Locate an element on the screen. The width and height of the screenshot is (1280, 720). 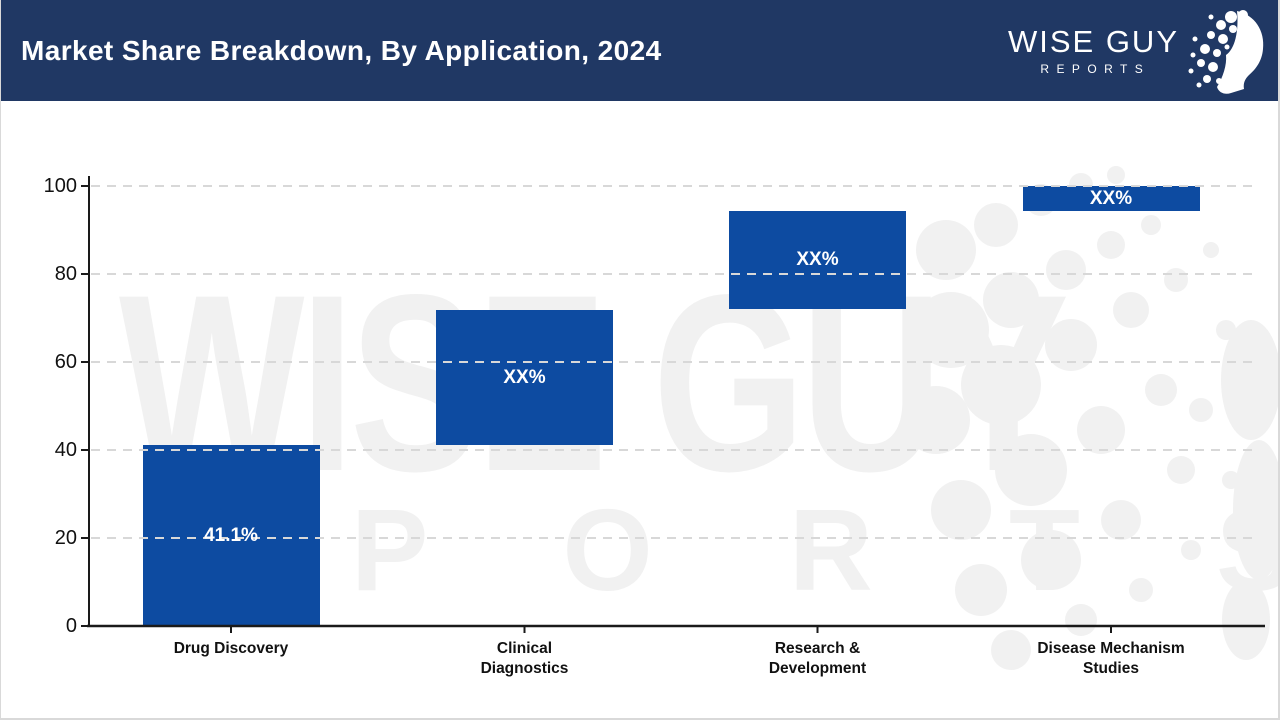
ytick-label-100: 100 is located at coordinates (60, 186).